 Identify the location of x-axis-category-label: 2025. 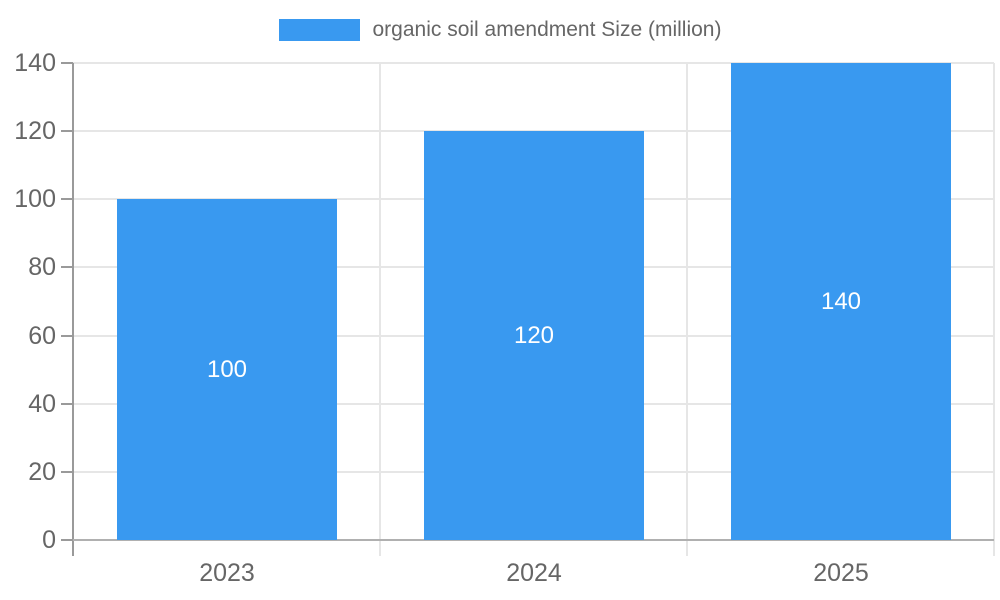
(841, 573).